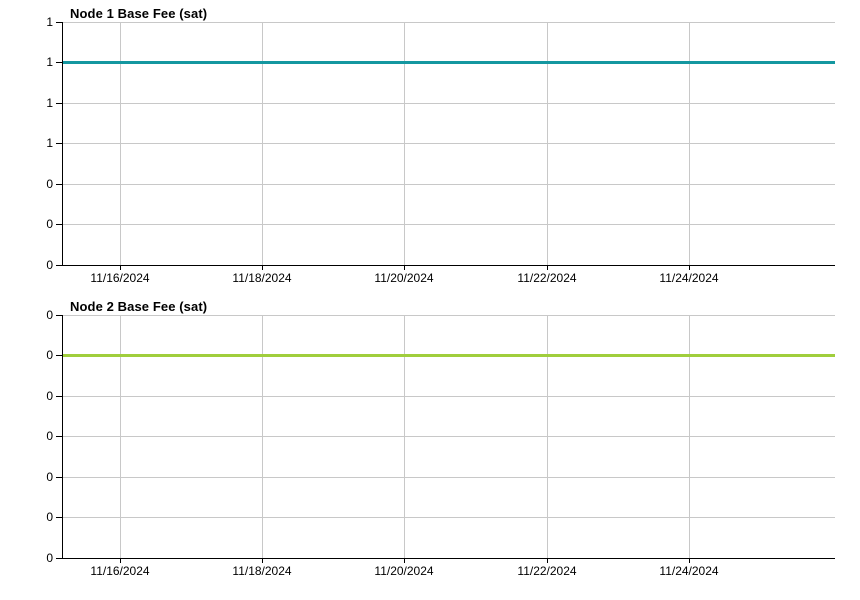  What do you see at coordinates (26, 443) in the screenshot?
I see `y-axis-labels-node-2: 0 0 0 0 0 0 0` at bounding box center [26, 443].